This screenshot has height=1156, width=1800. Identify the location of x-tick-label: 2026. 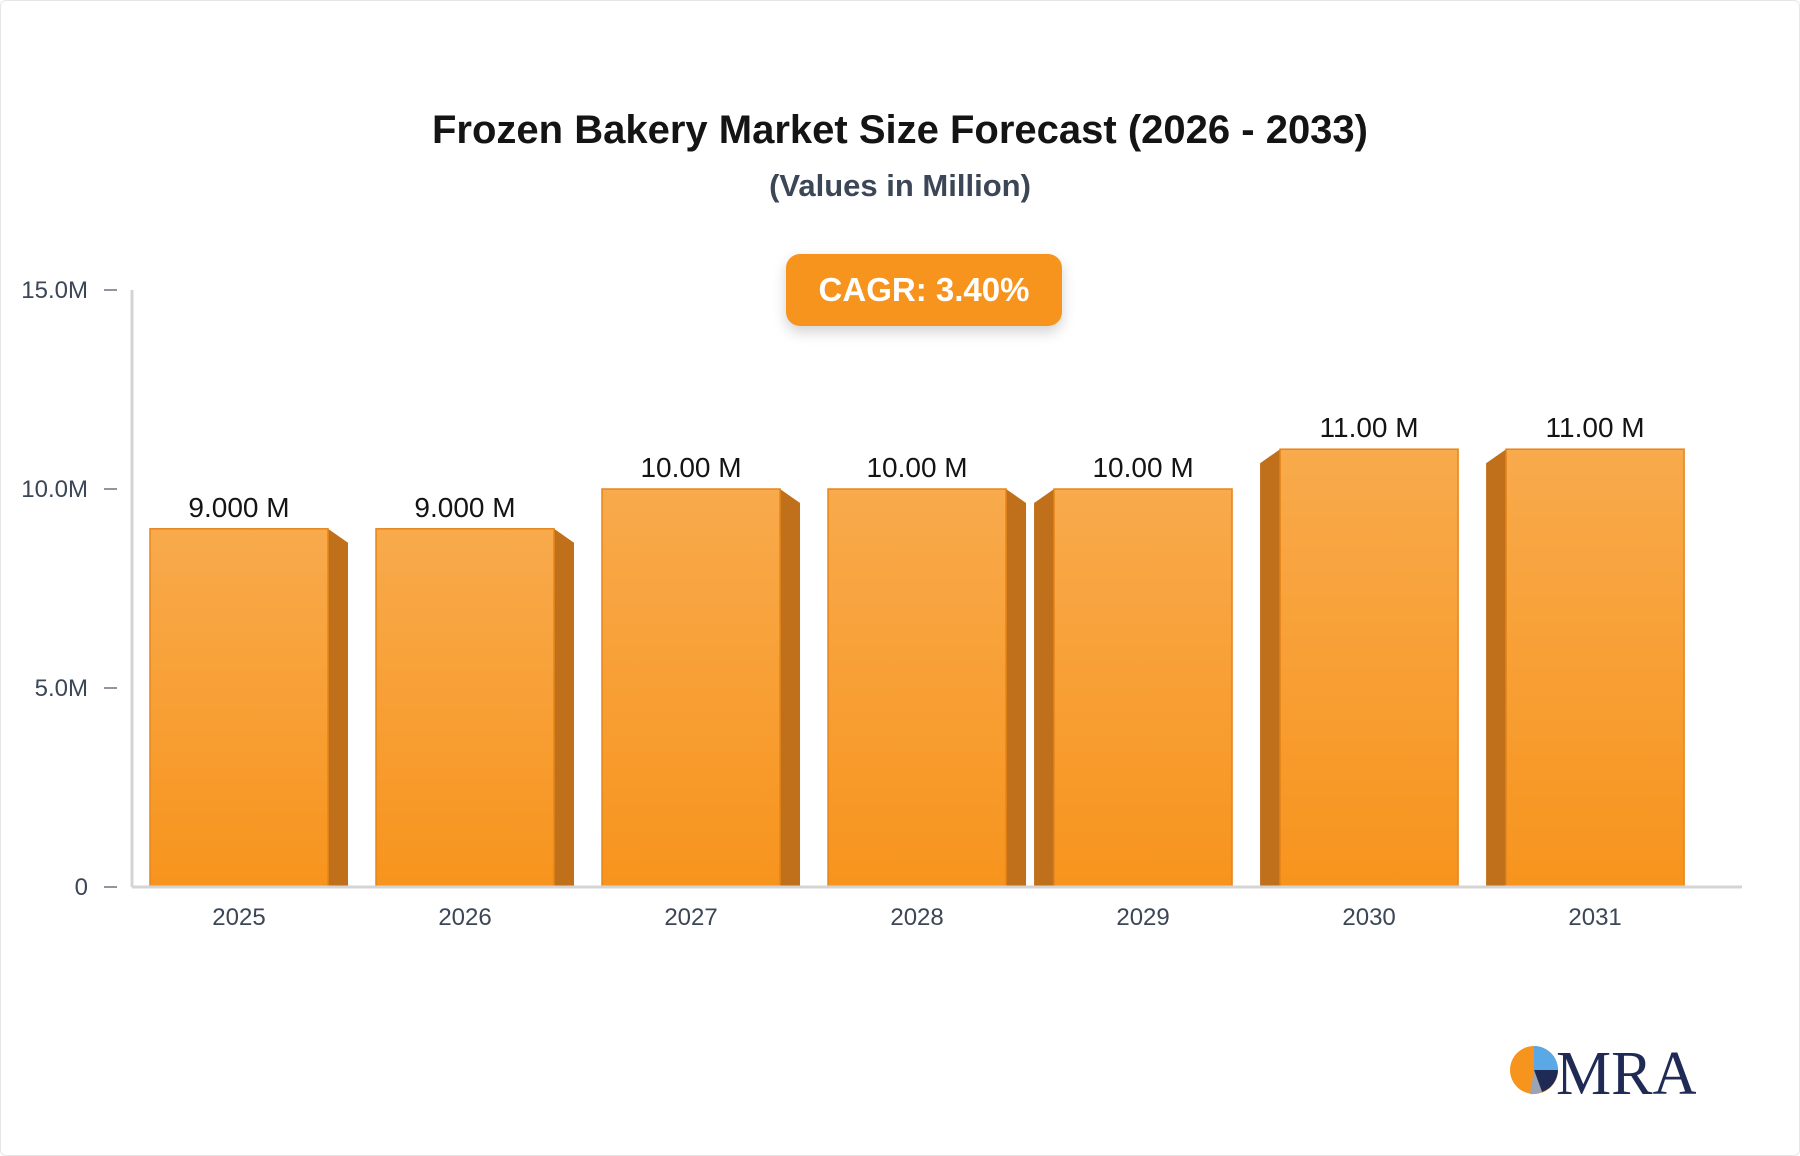
(464, 917).